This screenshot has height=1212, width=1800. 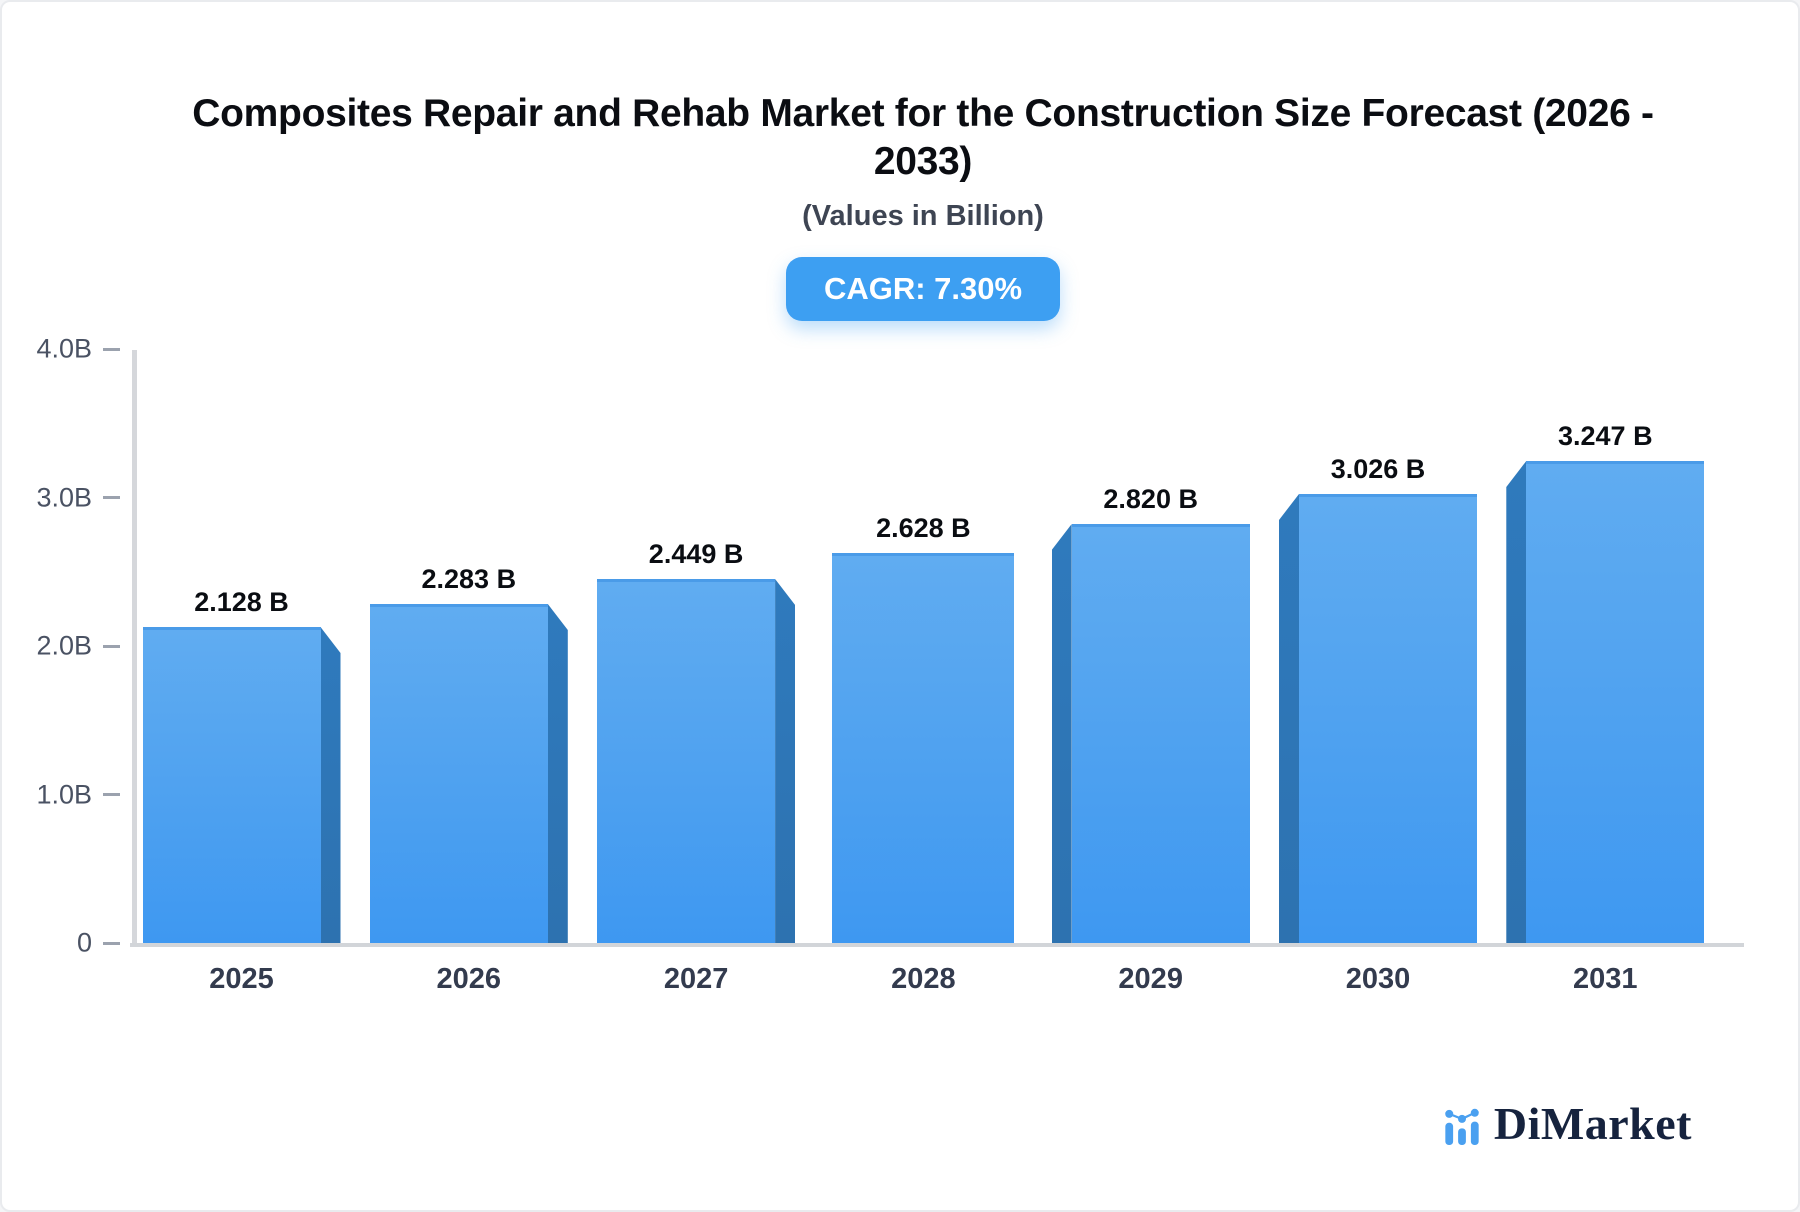 What do you see at coordinates (696, 554) in the screenshot?
I see `bar-value-label: 2.449 B` at bounding box center [696, 554].